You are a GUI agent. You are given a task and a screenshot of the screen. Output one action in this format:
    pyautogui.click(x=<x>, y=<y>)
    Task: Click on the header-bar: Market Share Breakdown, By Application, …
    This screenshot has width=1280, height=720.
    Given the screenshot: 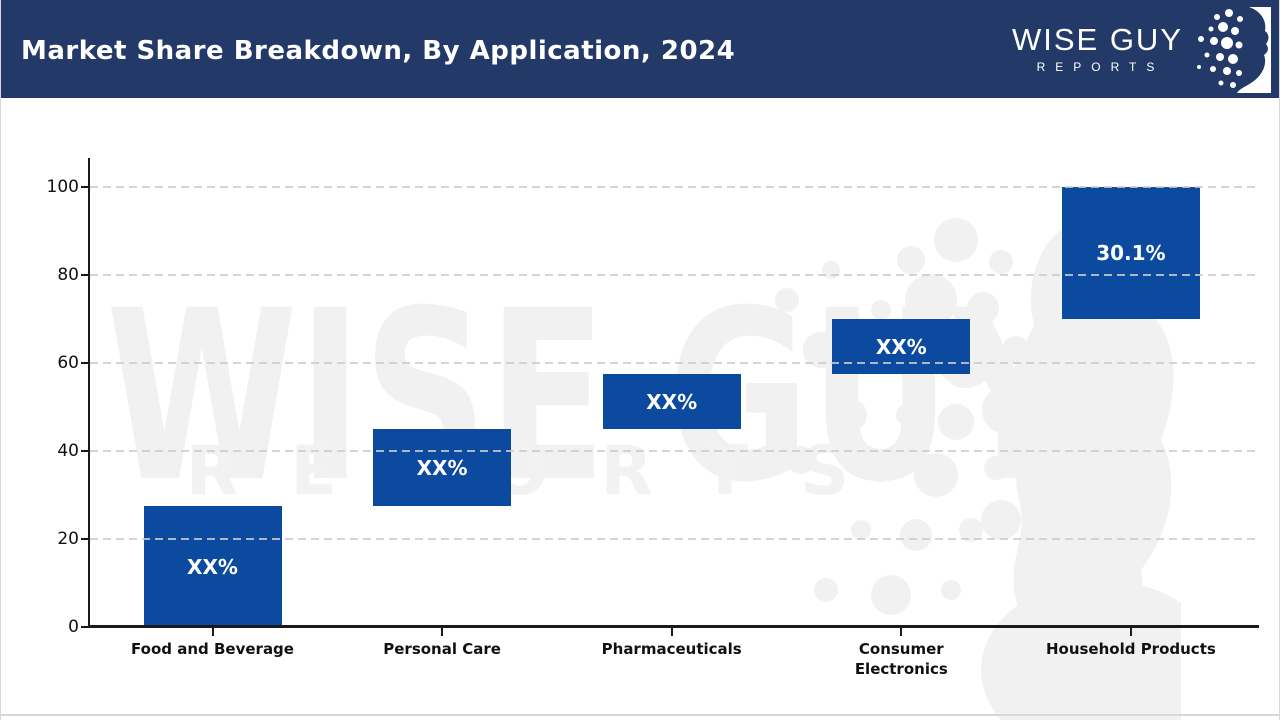 What is the action you would take?
    pyautogui.click(x=640, y=49)
    